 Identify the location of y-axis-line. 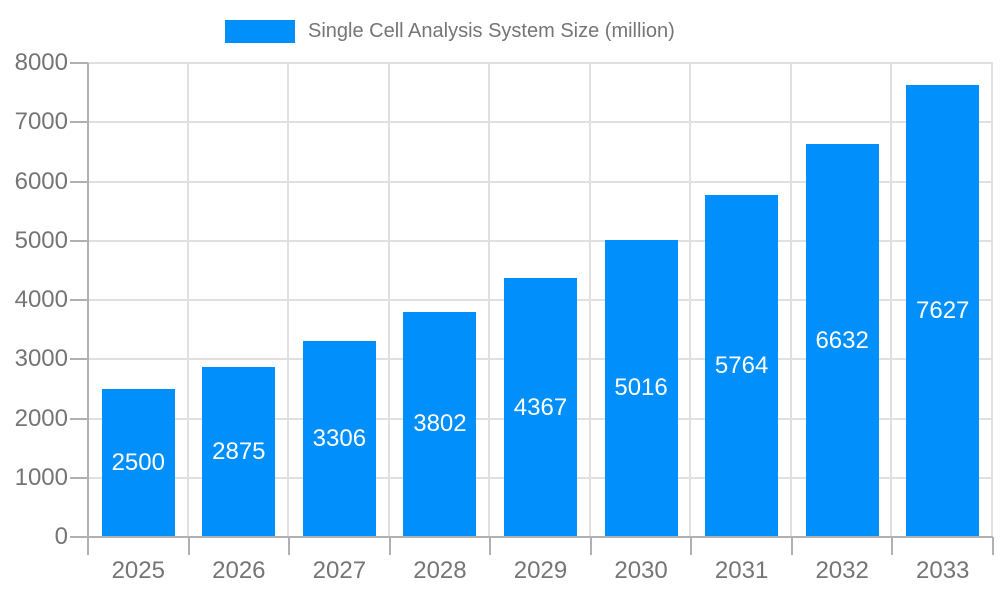
(88, 309).